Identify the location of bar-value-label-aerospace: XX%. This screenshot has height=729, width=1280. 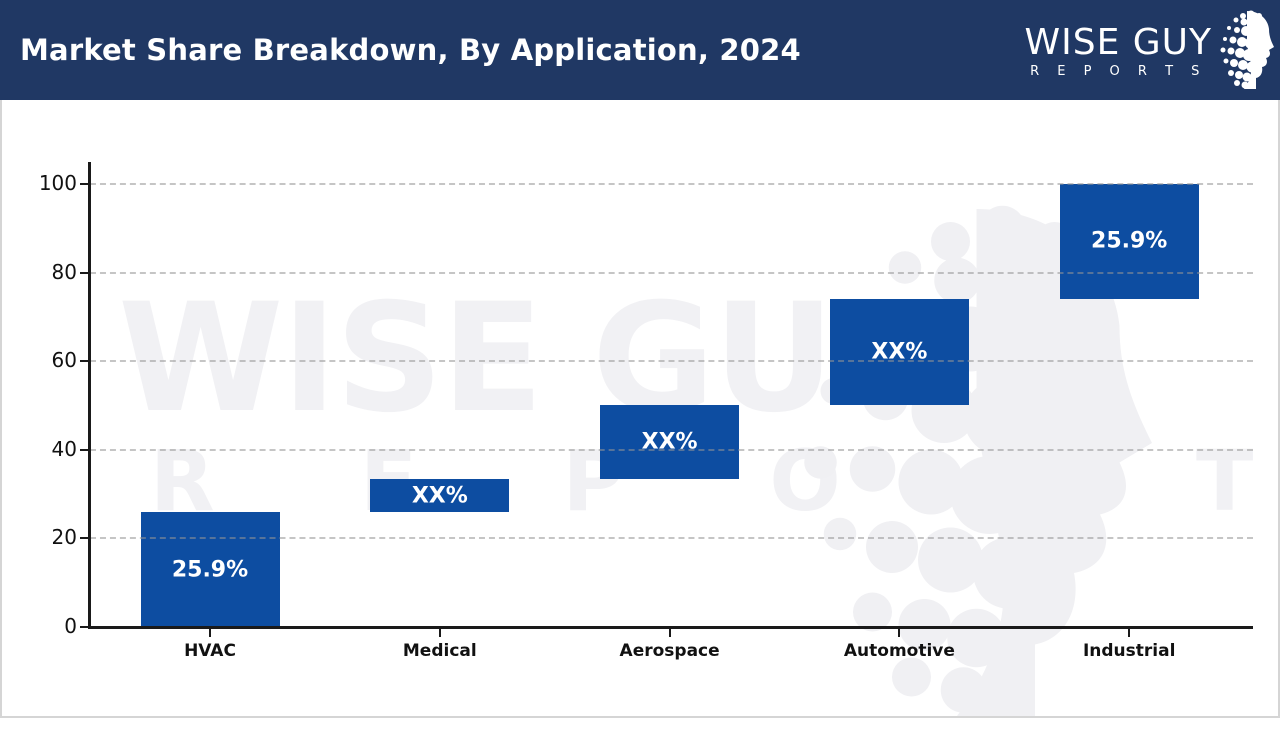
(669, 442).